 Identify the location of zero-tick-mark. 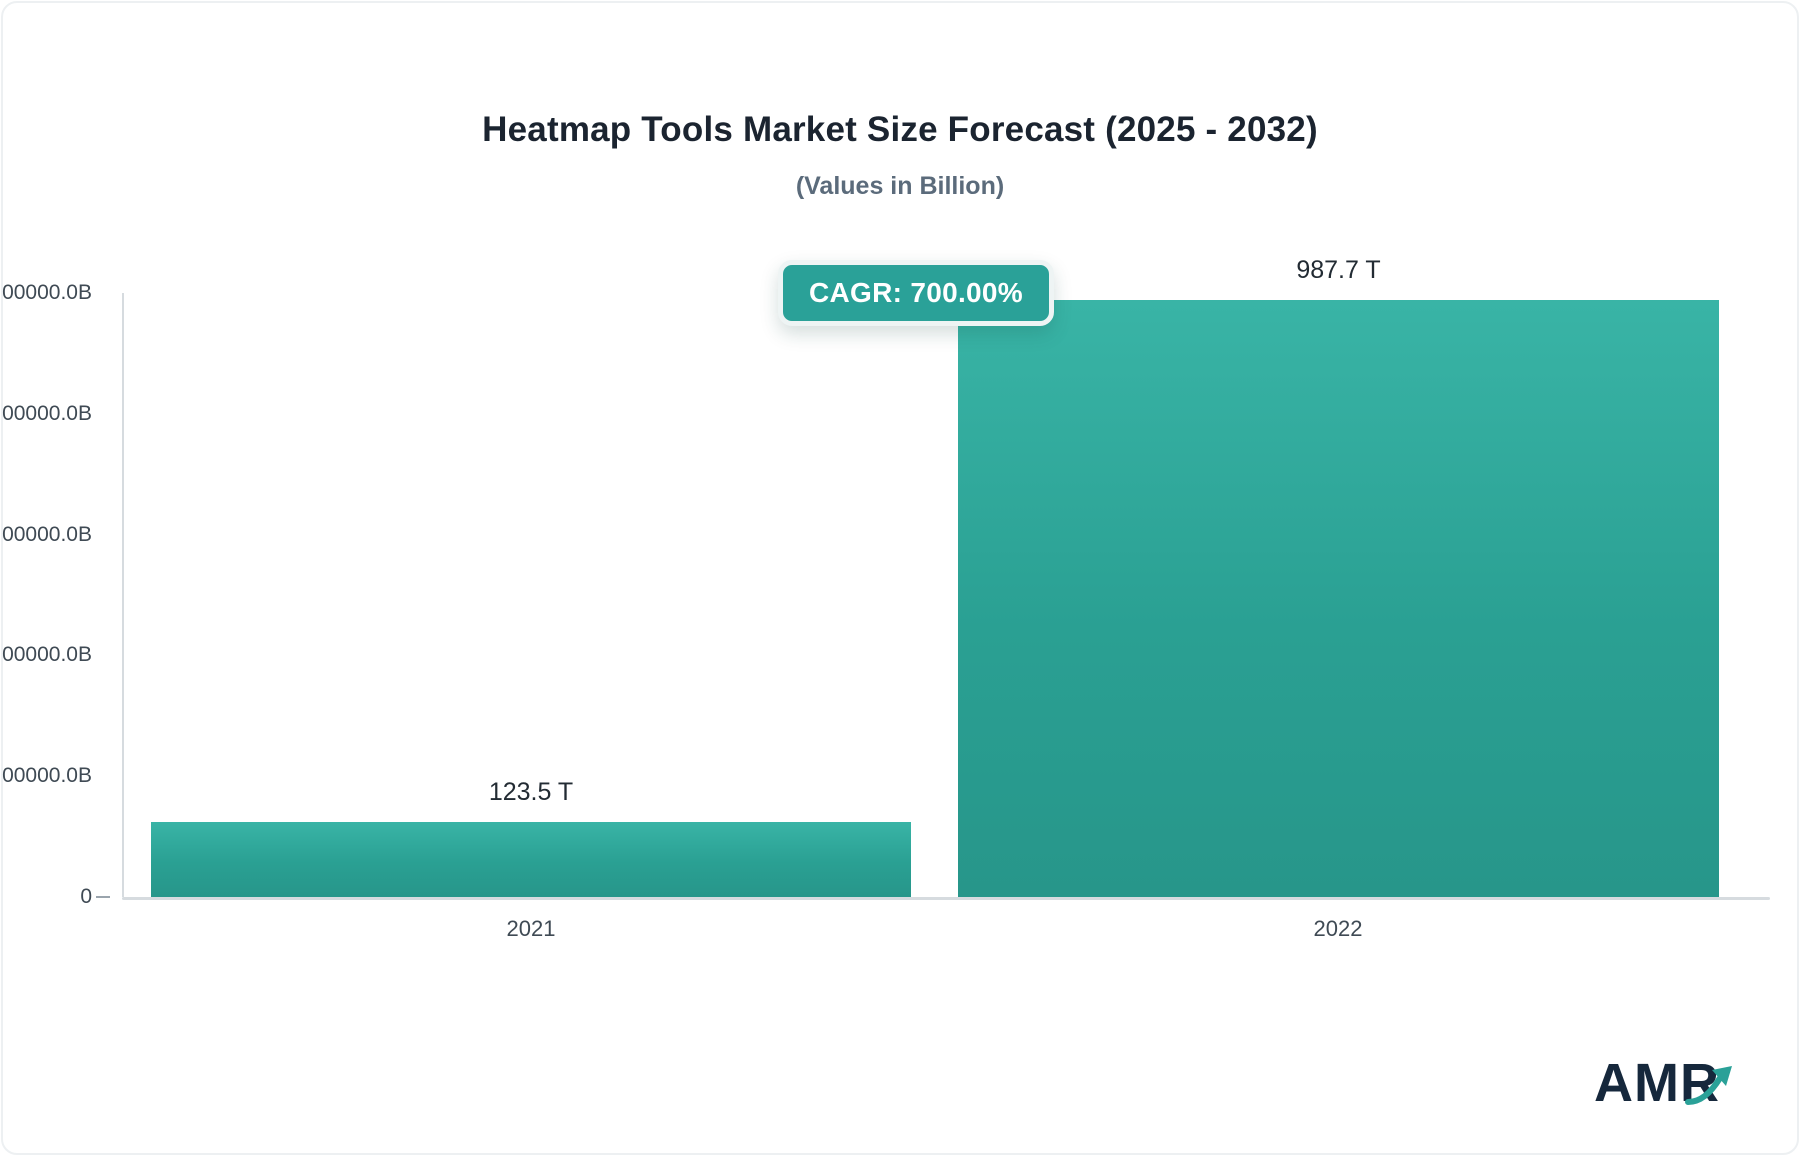
(103, 897).